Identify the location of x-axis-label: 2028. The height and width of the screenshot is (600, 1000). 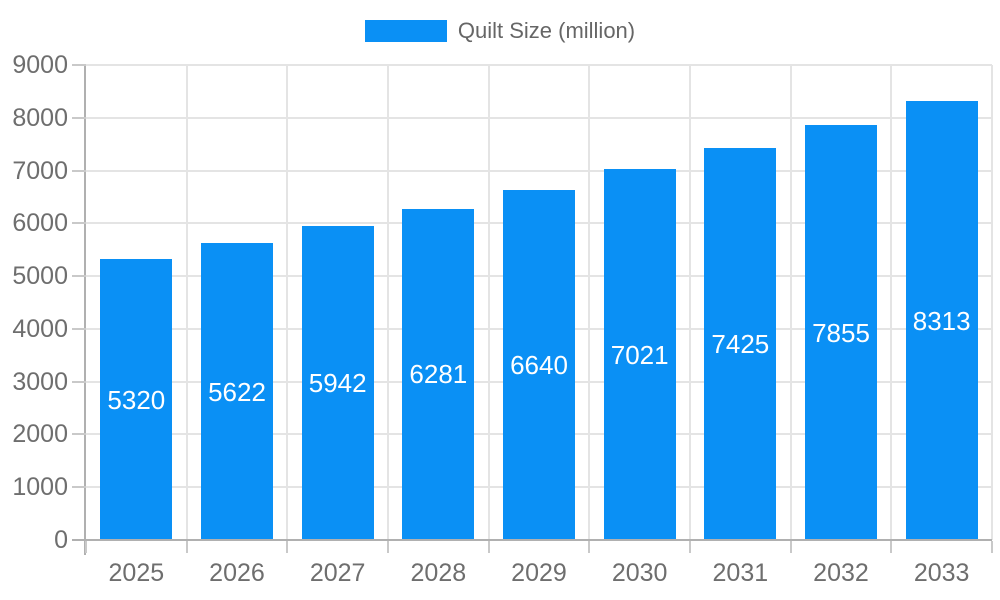
(438, 573).